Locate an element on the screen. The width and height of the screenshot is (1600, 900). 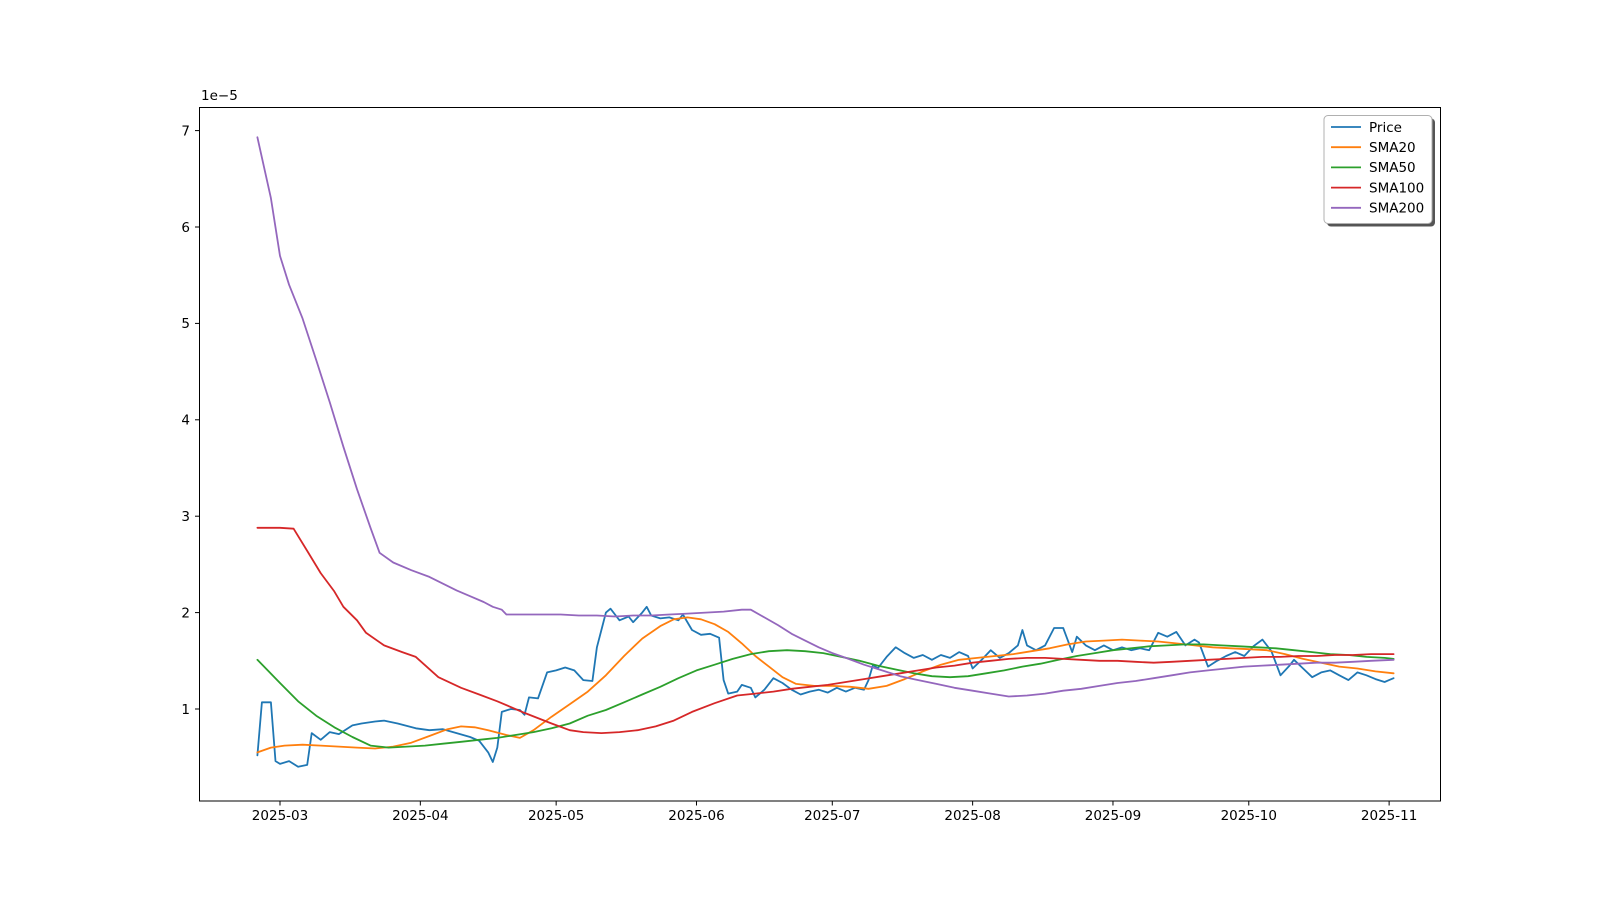
y-tick-label: 6 is located at coordinates (185, 228).